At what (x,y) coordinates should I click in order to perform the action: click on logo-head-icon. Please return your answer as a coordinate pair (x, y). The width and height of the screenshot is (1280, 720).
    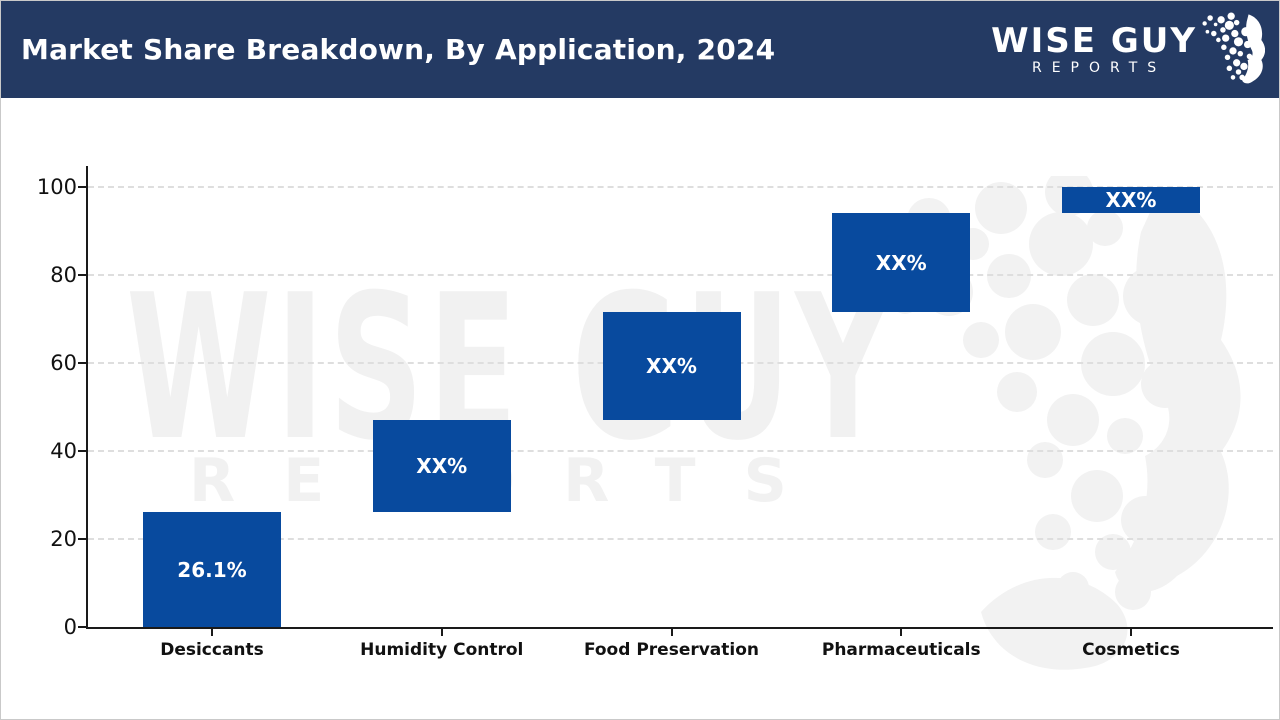
    Looking at the image, I should click on (1233, 47).